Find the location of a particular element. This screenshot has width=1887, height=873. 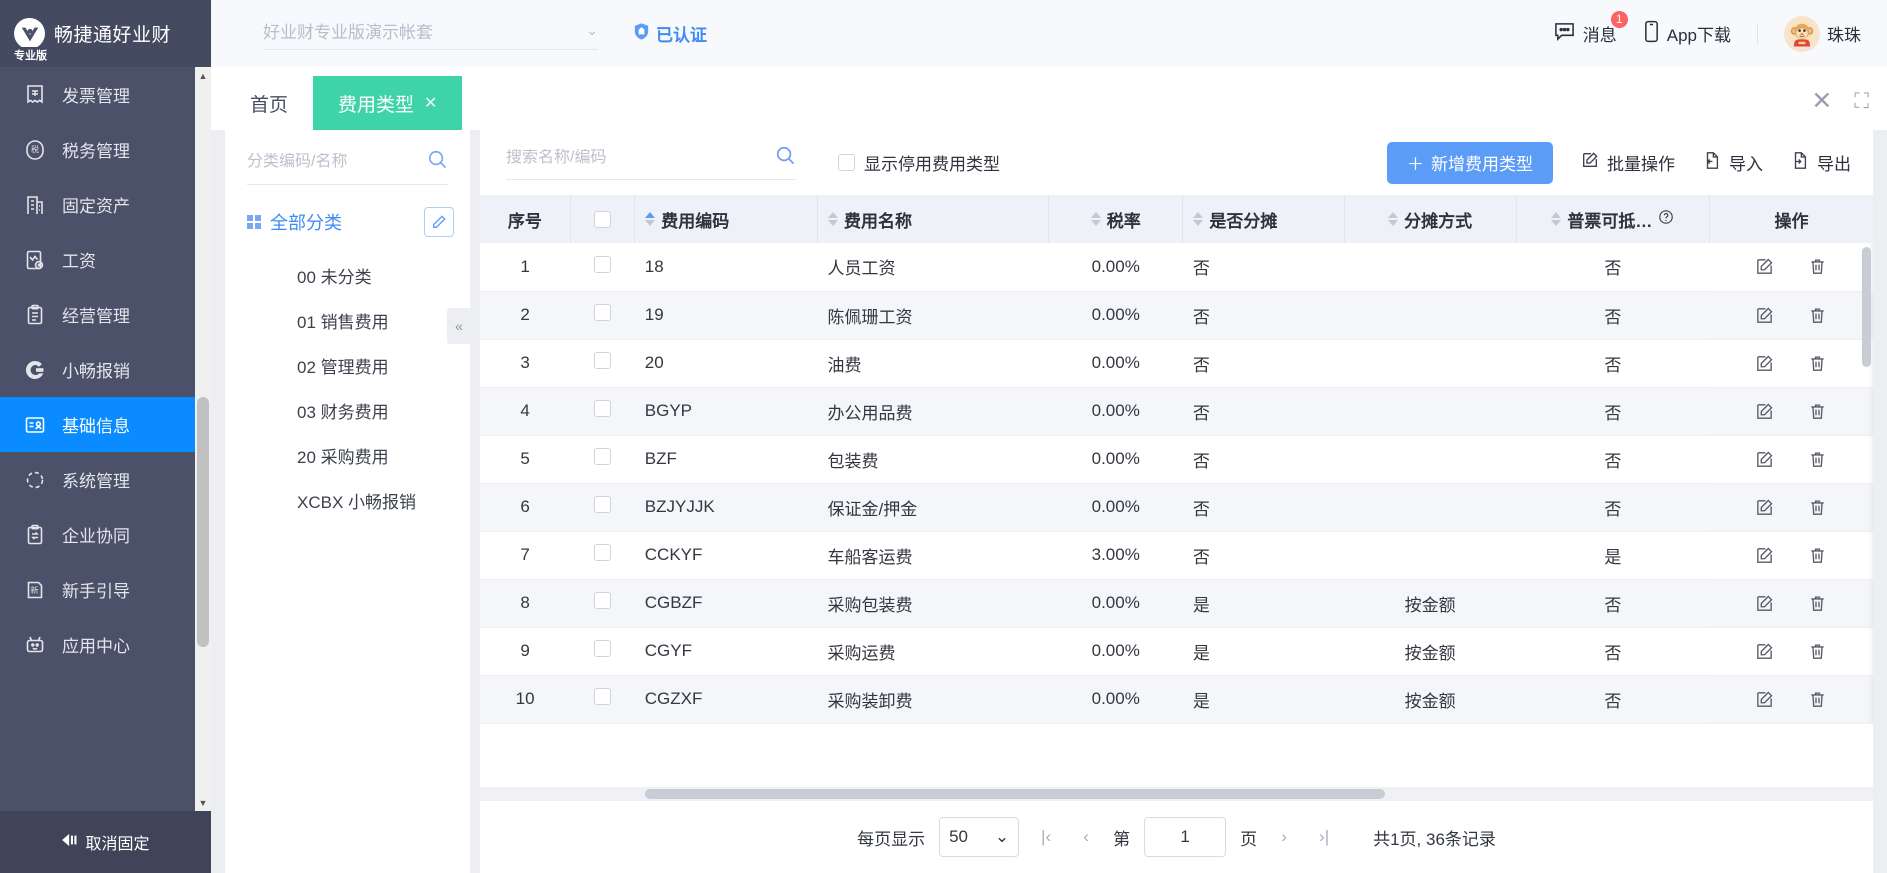

col-header-code: 费用编码 is located at coordinates (726, 219).